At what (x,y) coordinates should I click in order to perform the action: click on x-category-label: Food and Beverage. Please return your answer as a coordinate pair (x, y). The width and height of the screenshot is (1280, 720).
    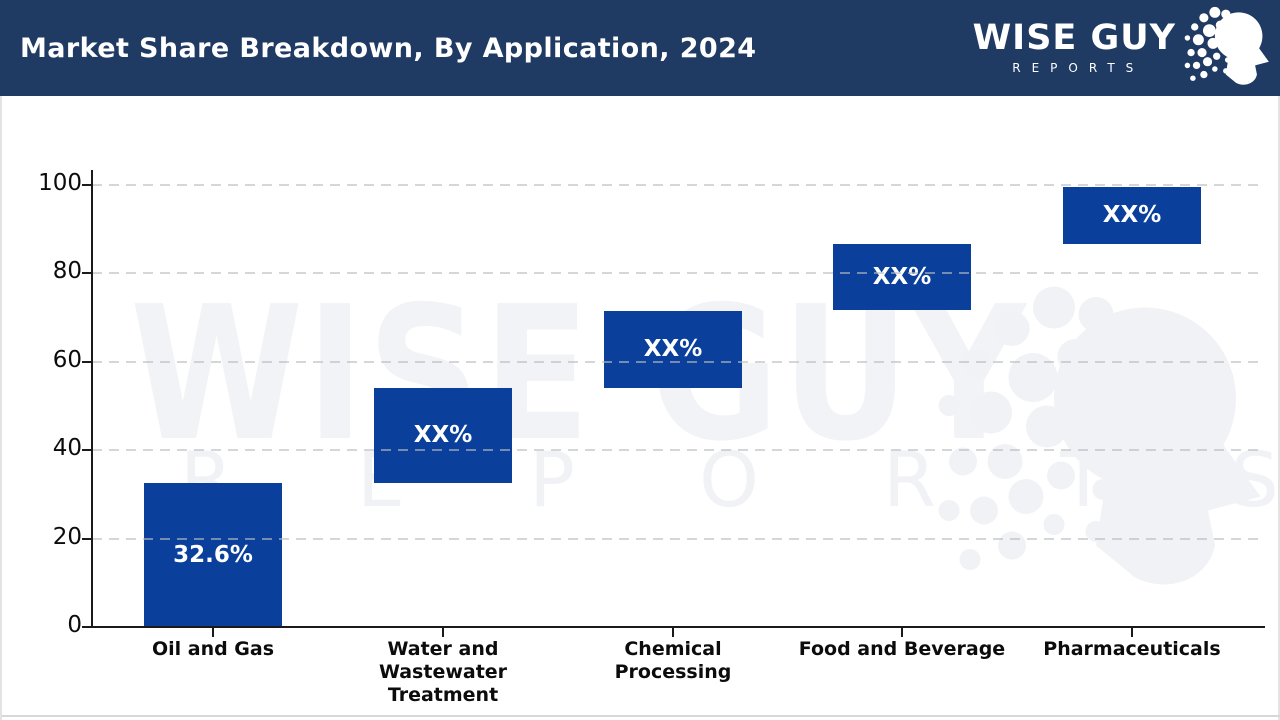
    Looking at the image, I should click on (902, 649).